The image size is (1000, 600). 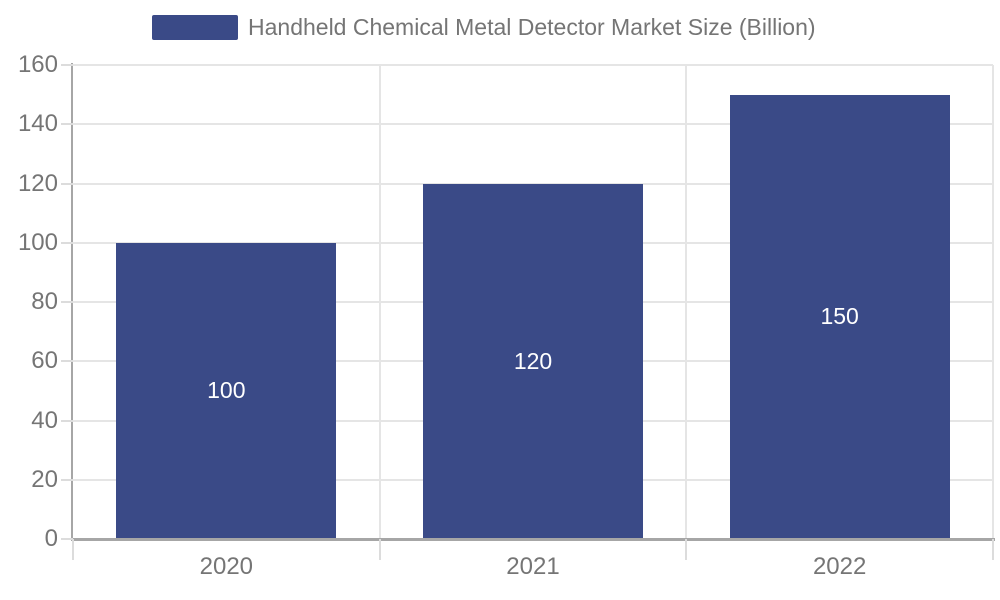 What do you see at coordinates (44, 361) in the screenshot?
I see `y-tick-label: 60` at bounding box center [44, 361].